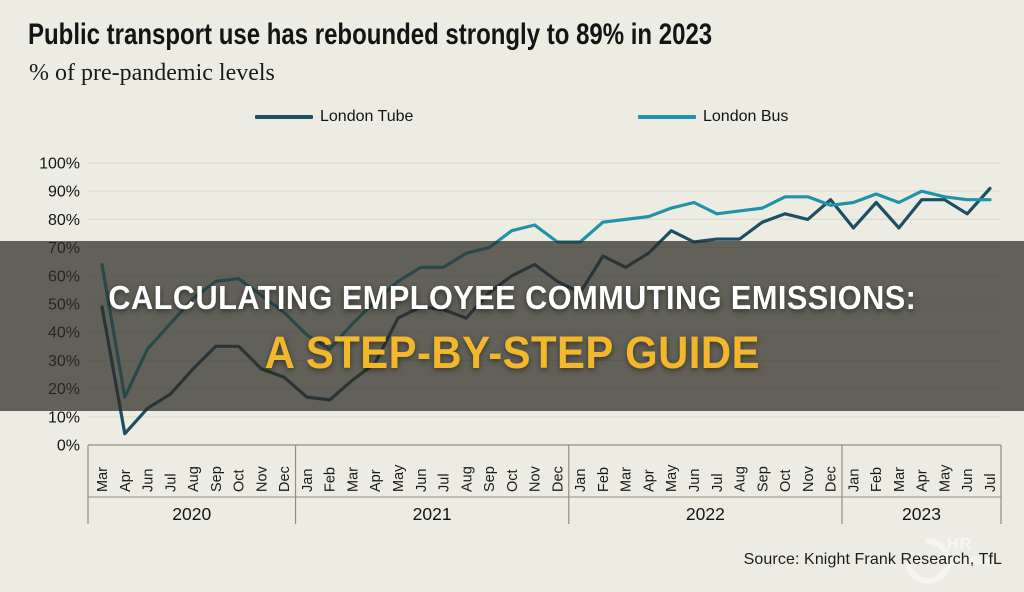 The image size is (1024, 592). I want to click on hr-logo-watermark: HR, so click(955, 560).